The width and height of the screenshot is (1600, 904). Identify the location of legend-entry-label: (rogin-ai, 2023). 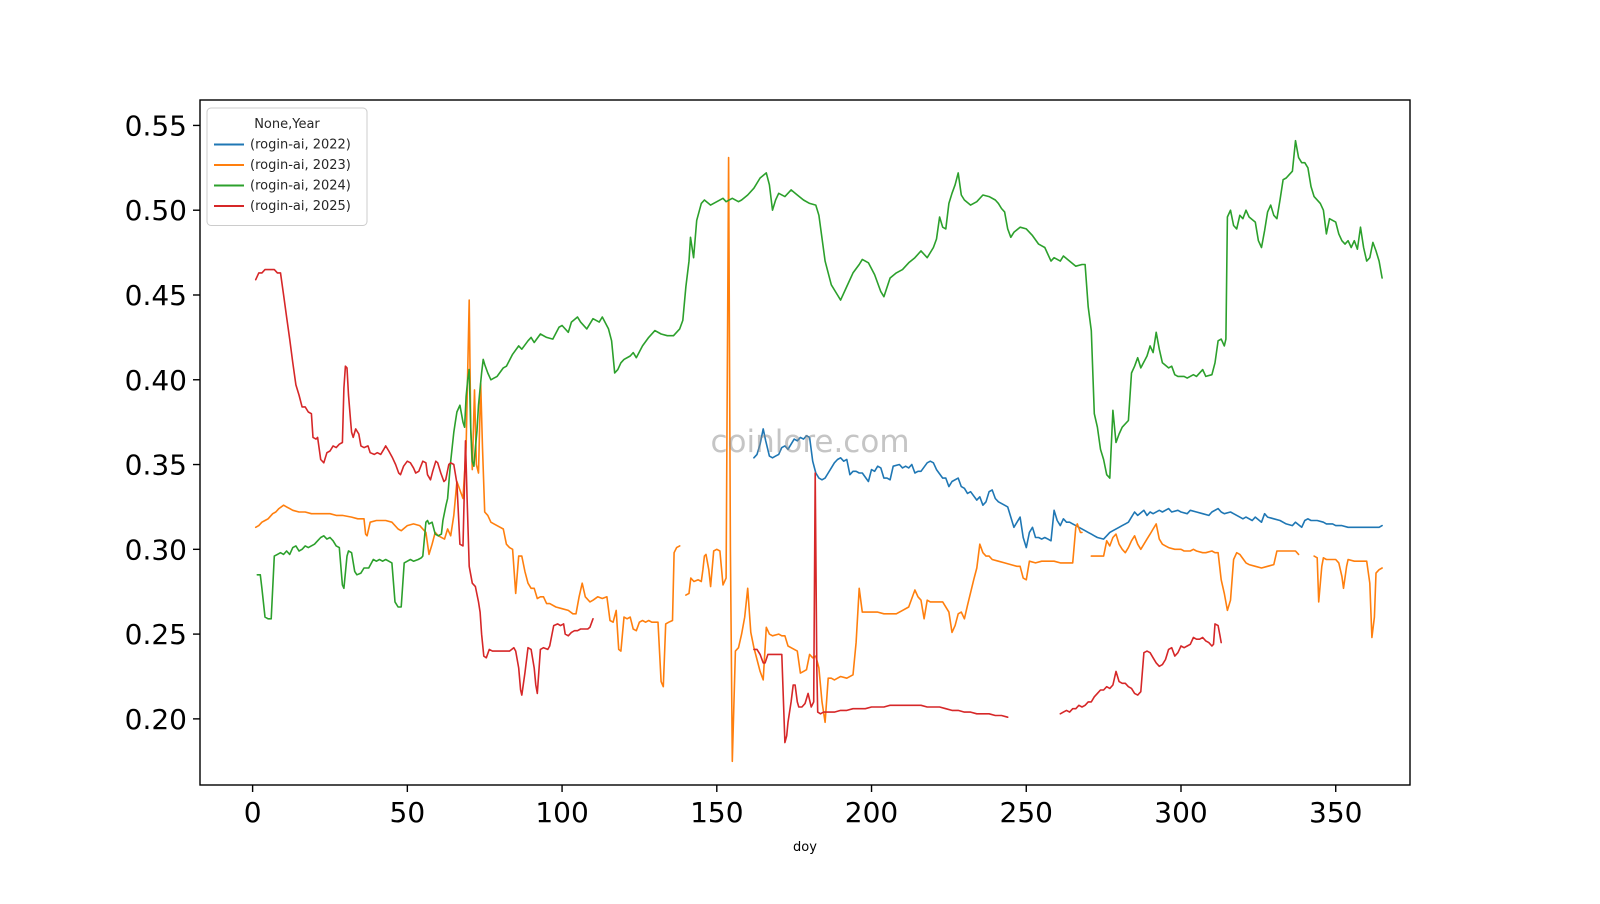
(300, 165).